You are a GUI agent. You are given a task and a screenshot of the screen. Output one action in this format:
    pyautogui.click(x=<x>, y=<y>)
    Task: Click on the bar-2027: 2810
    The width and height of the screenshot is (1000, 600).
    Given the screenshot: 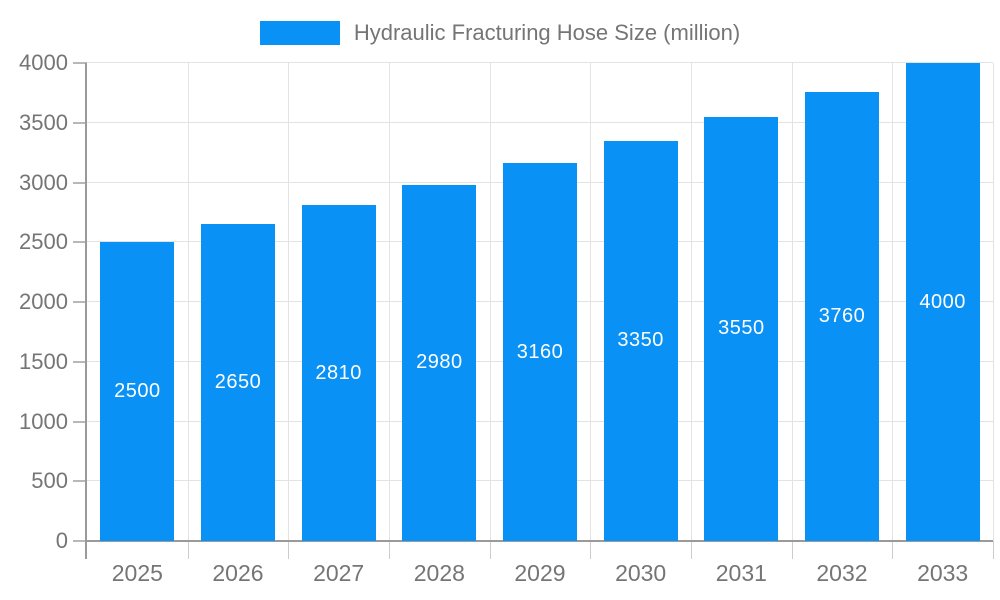 What is the action you would take?
    pyautogui.click(x=338, y=373)
    